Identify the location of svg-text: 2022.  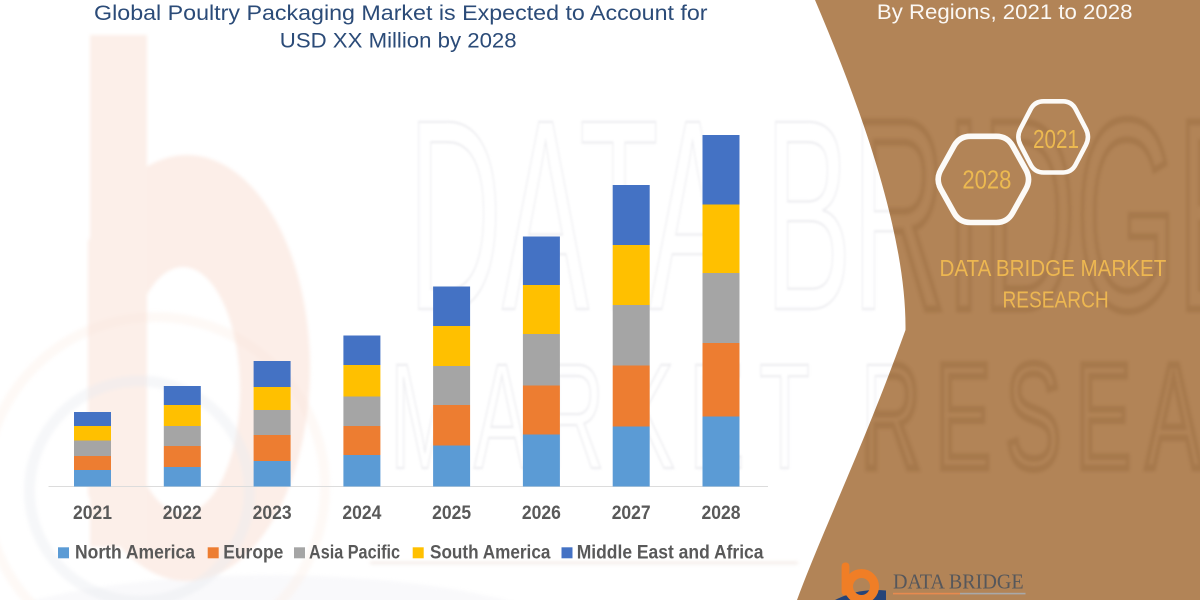
(182, 513).